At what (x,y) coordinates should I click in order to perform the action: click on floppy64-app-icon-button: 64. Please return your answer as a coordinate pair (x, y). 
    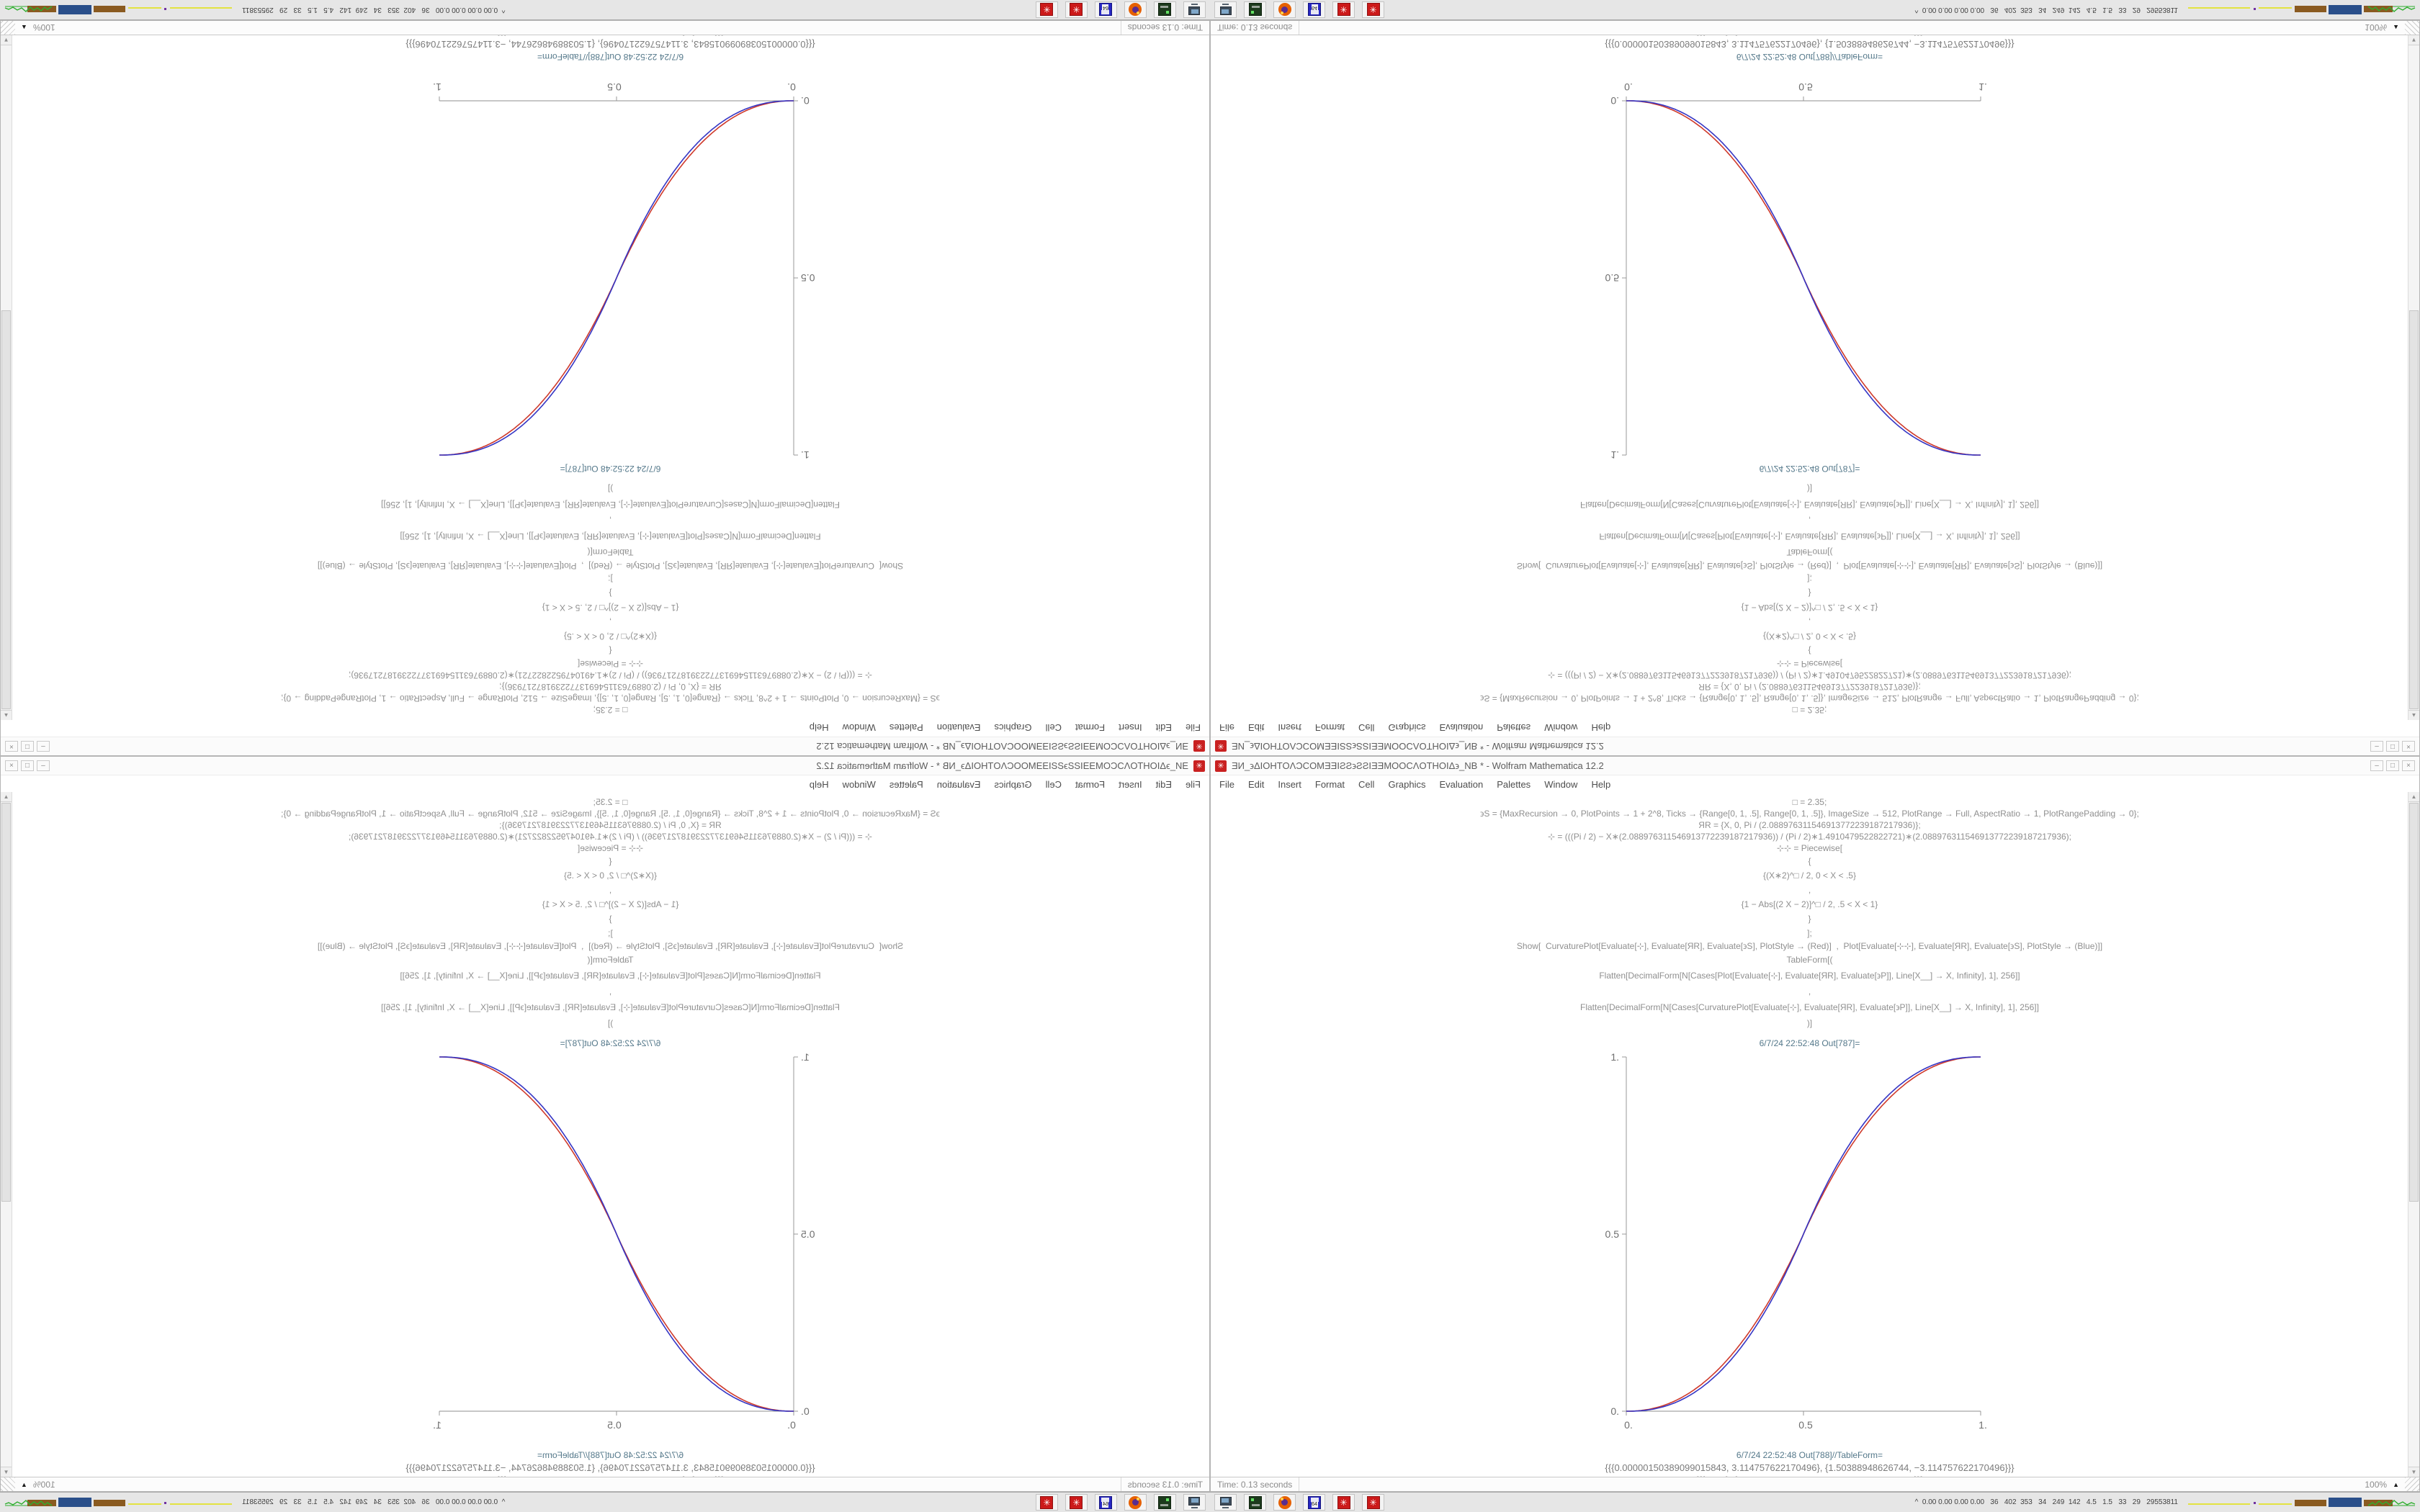
    Looking at the image, I should click on (1106, 1502).